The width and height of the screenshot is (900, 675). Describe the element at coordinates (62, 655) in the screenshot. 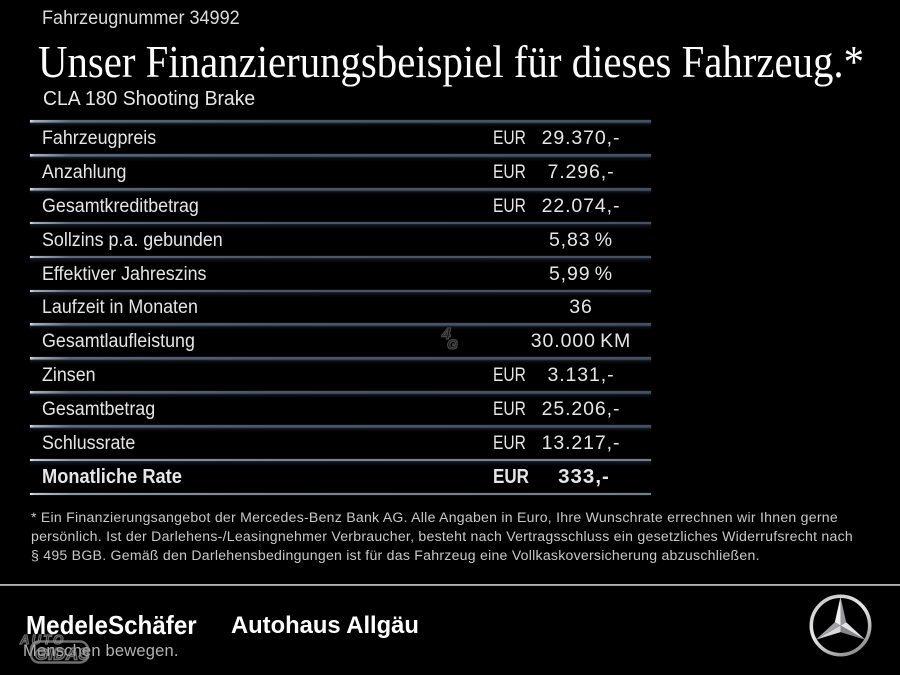

I see `svg-text: GIDAS` at that location.